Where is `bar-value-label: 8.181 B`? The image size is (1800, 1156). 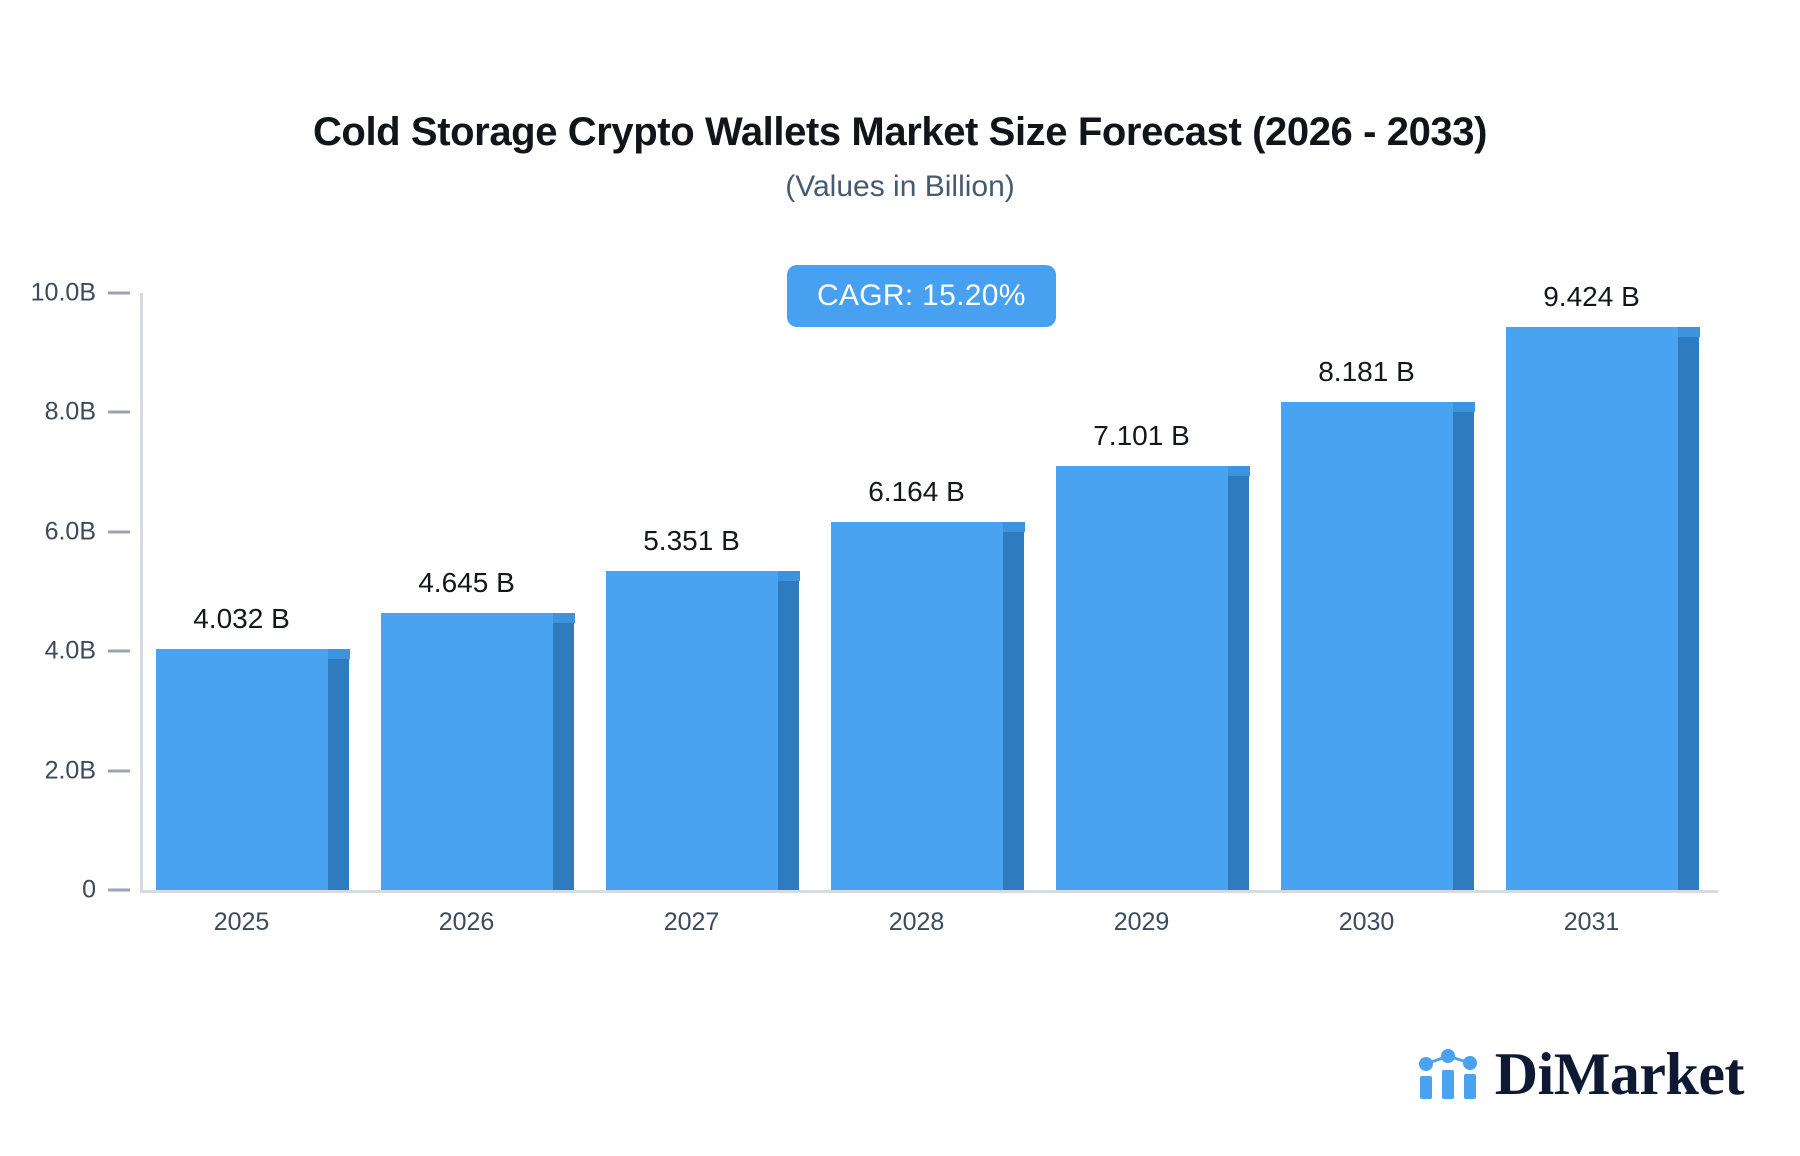
bar-value-label: 8.181 B is located at coordinates (1366, 371).